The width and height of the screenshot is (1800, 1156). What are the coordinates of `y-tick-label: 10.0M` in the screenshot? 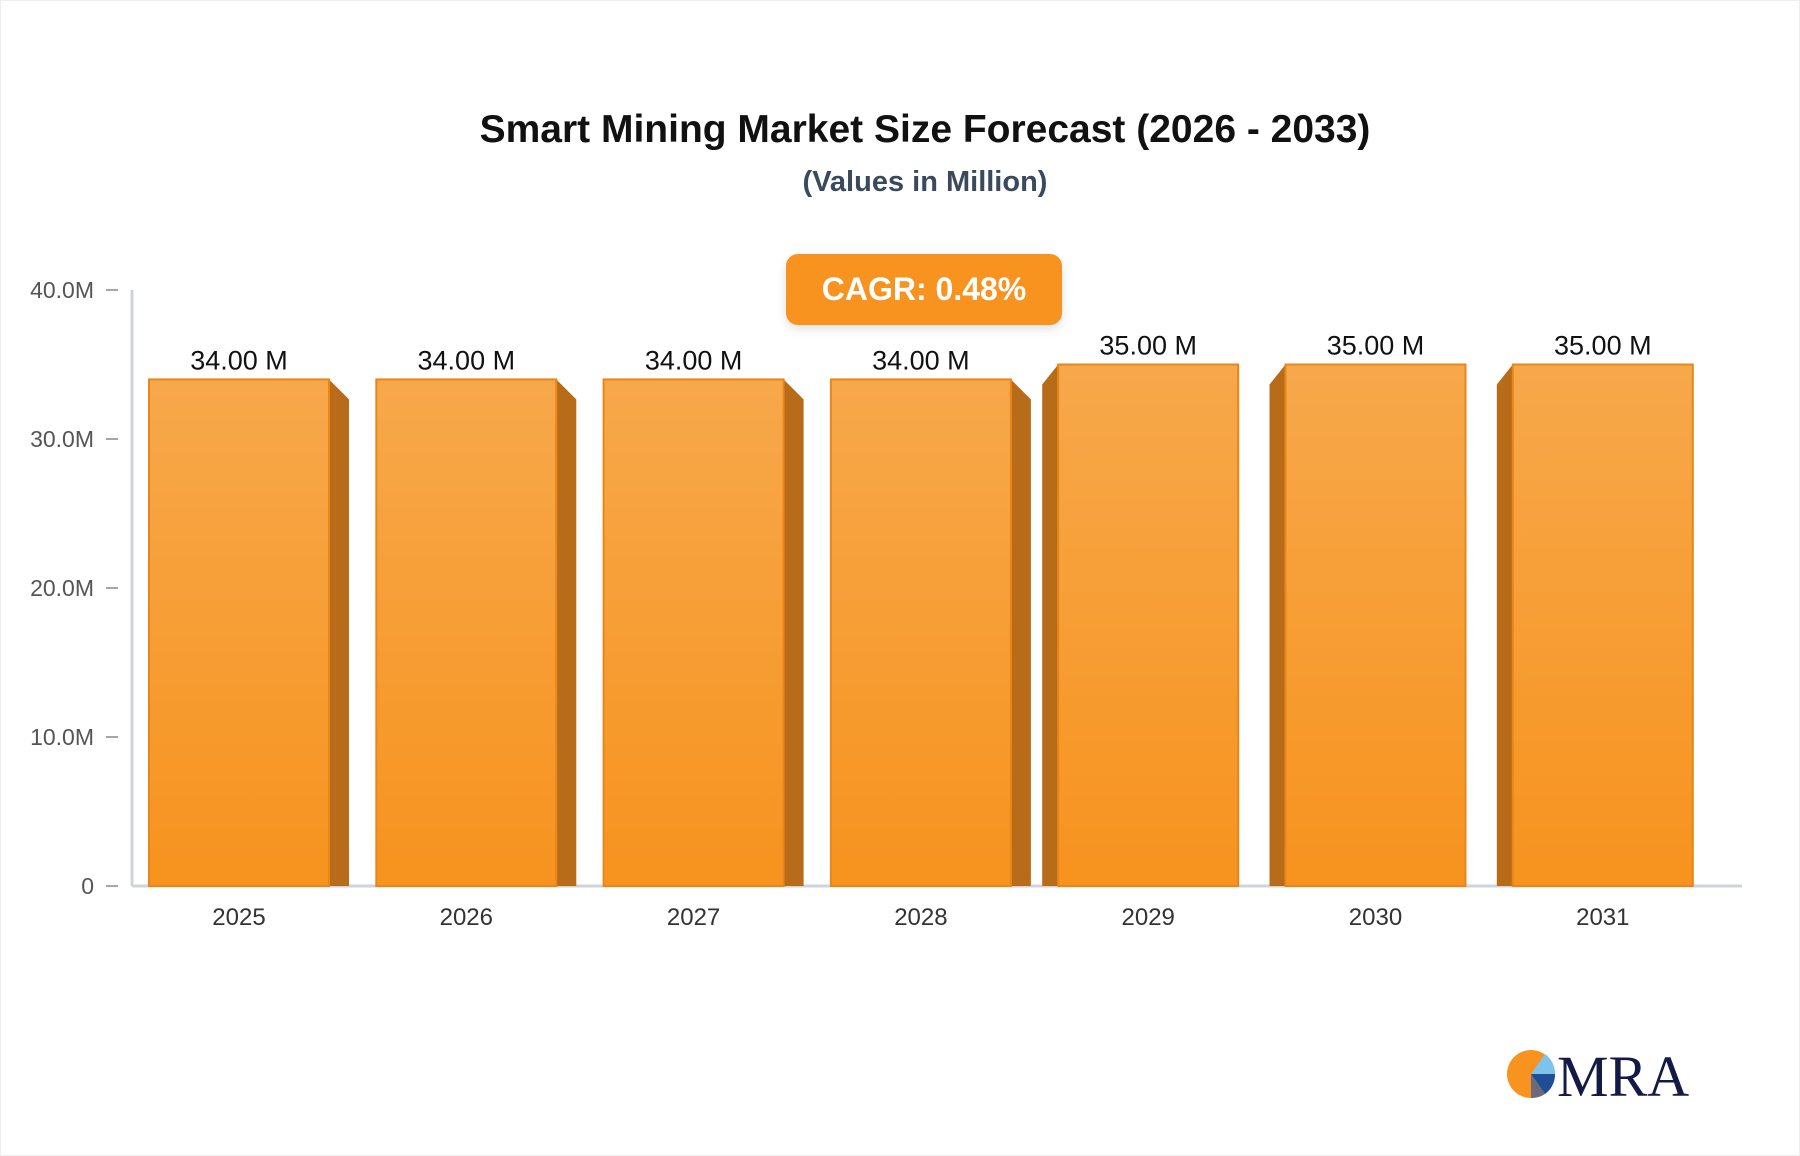 It's located at (62, 737).